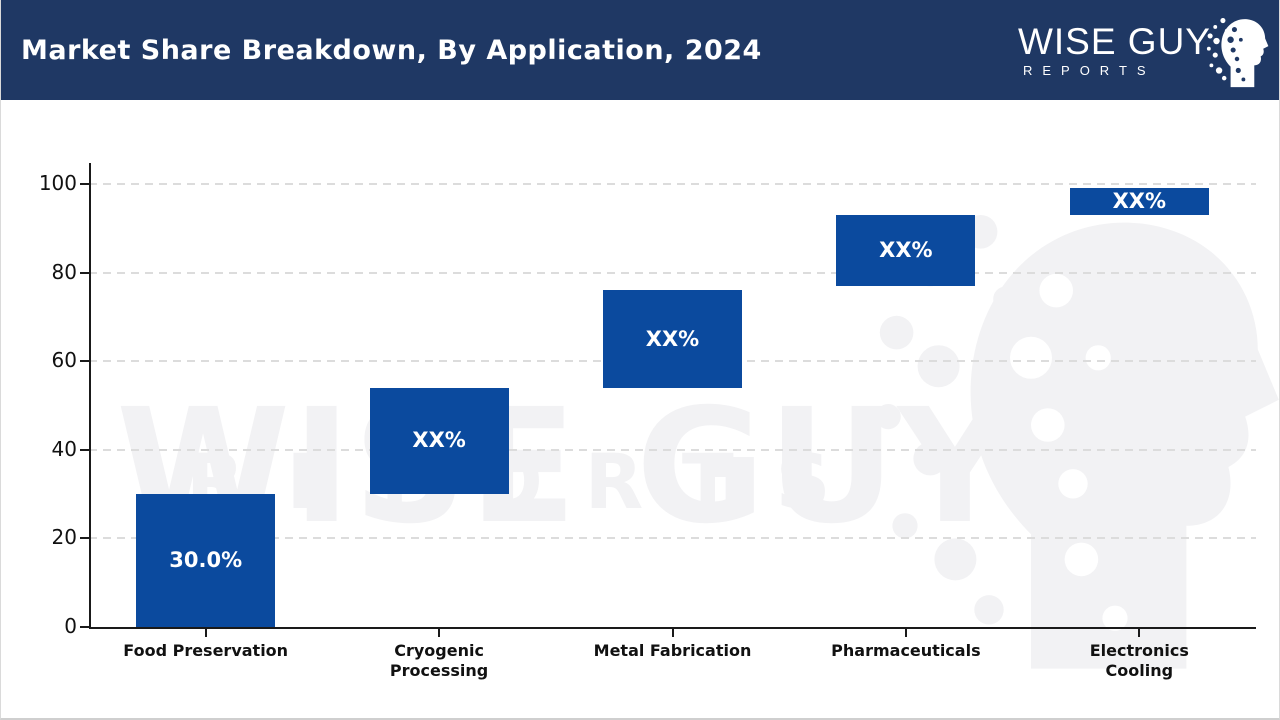 This screenshot has height=720, width=1280. What do you see at coordinates (906, 650) in the screenshot?
I see `x-category-label: Pharmaceuticals` at bounding box center [906, 650].